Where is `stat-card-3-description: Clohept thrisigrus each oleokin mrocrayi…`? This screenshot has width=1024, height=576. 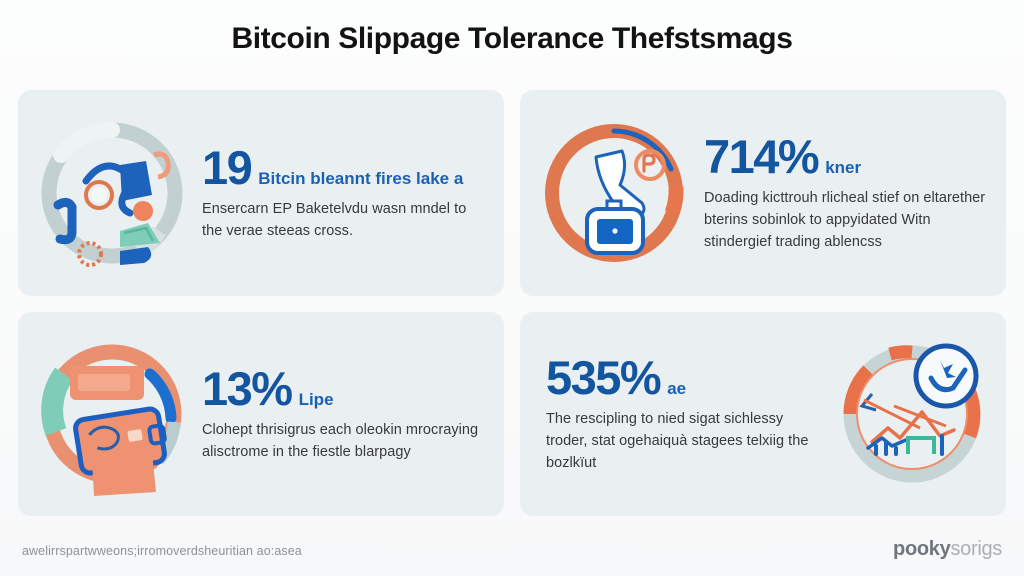
stat-card-3-description: Clohept thrisigrus each oleokin mrocrayi… is located at coordinates (340, 440).